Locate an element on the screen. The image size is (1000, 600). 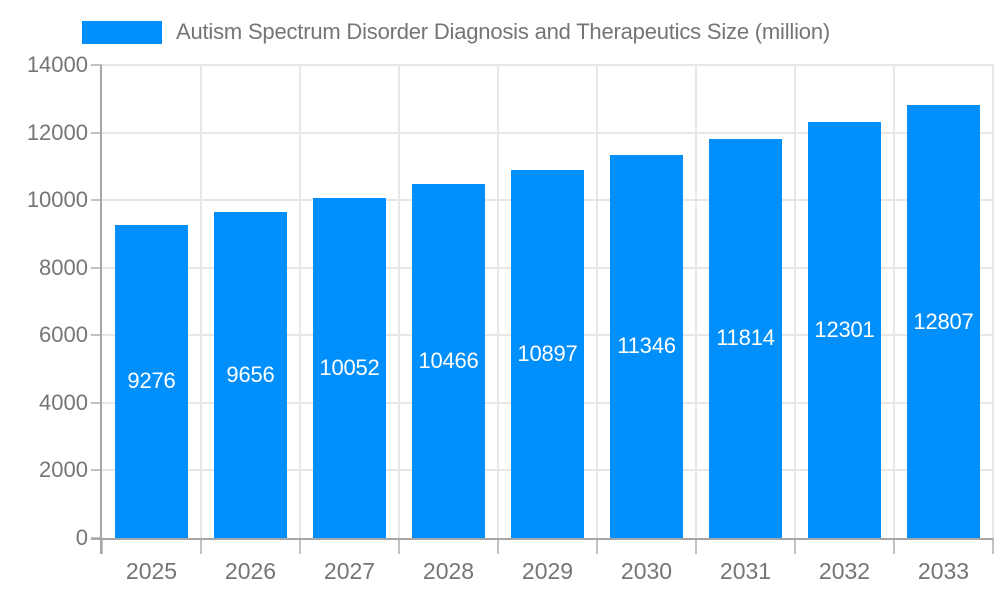
x-axis-tick-label: 2031 is located at coordinates (745, 571).